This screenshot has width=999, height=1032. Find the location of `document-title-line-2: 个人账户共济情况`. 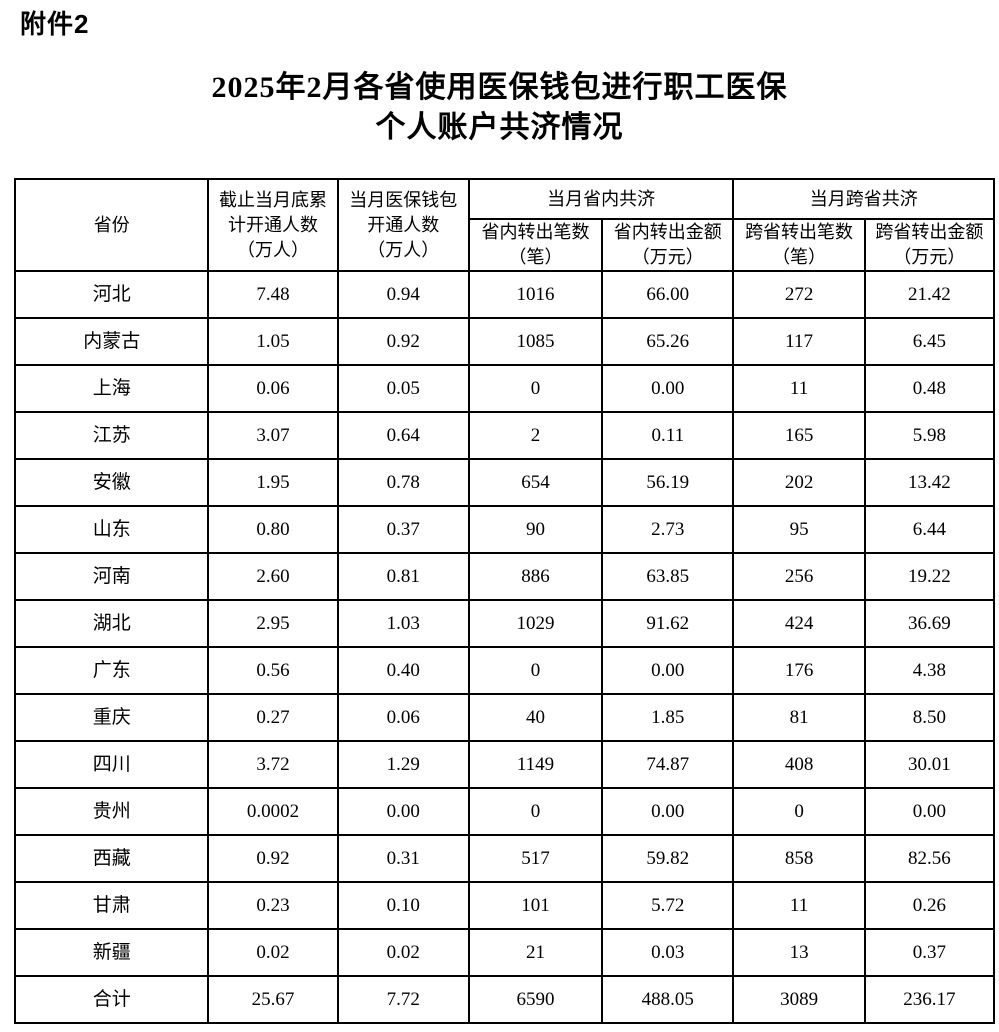

document-title-line-2: 个人账户共济情况 is located at coordinates (499, 127).